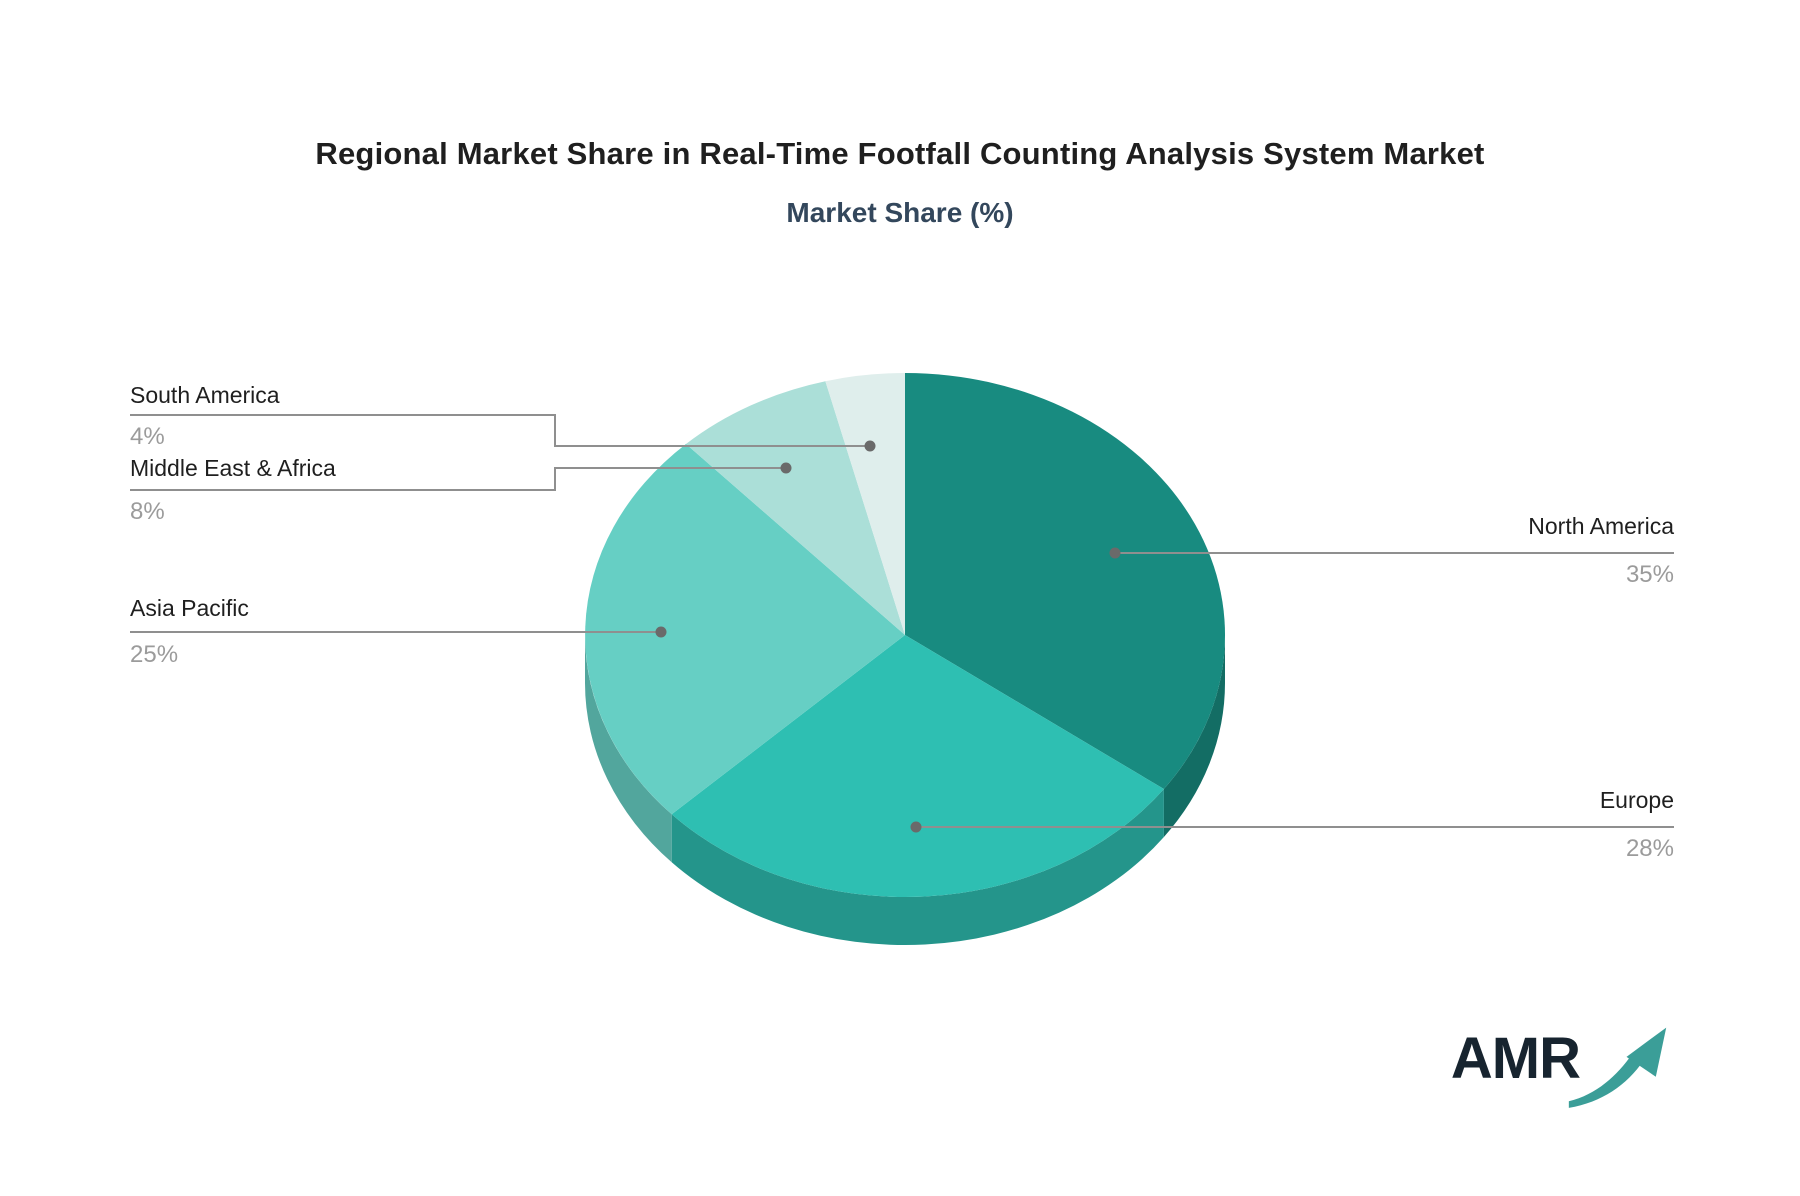 The image size is (1800, 1196). What do you see at coordinates (628, 749) in the screenshot?
I see `pie-side-asia-pacific` at bounding box center [628, 749].